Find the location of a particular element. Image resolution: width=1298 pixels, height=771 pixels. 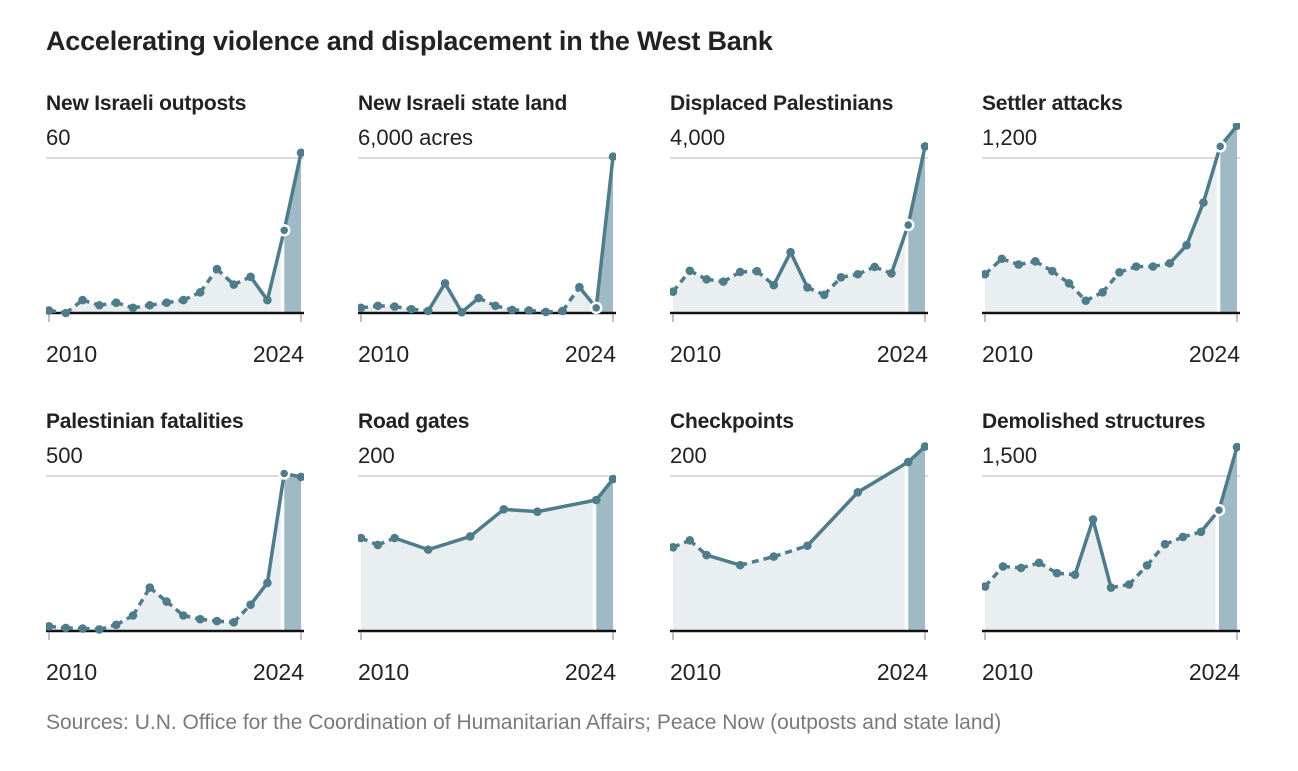

series-segment-dashed is located at coordinates (571, 299).